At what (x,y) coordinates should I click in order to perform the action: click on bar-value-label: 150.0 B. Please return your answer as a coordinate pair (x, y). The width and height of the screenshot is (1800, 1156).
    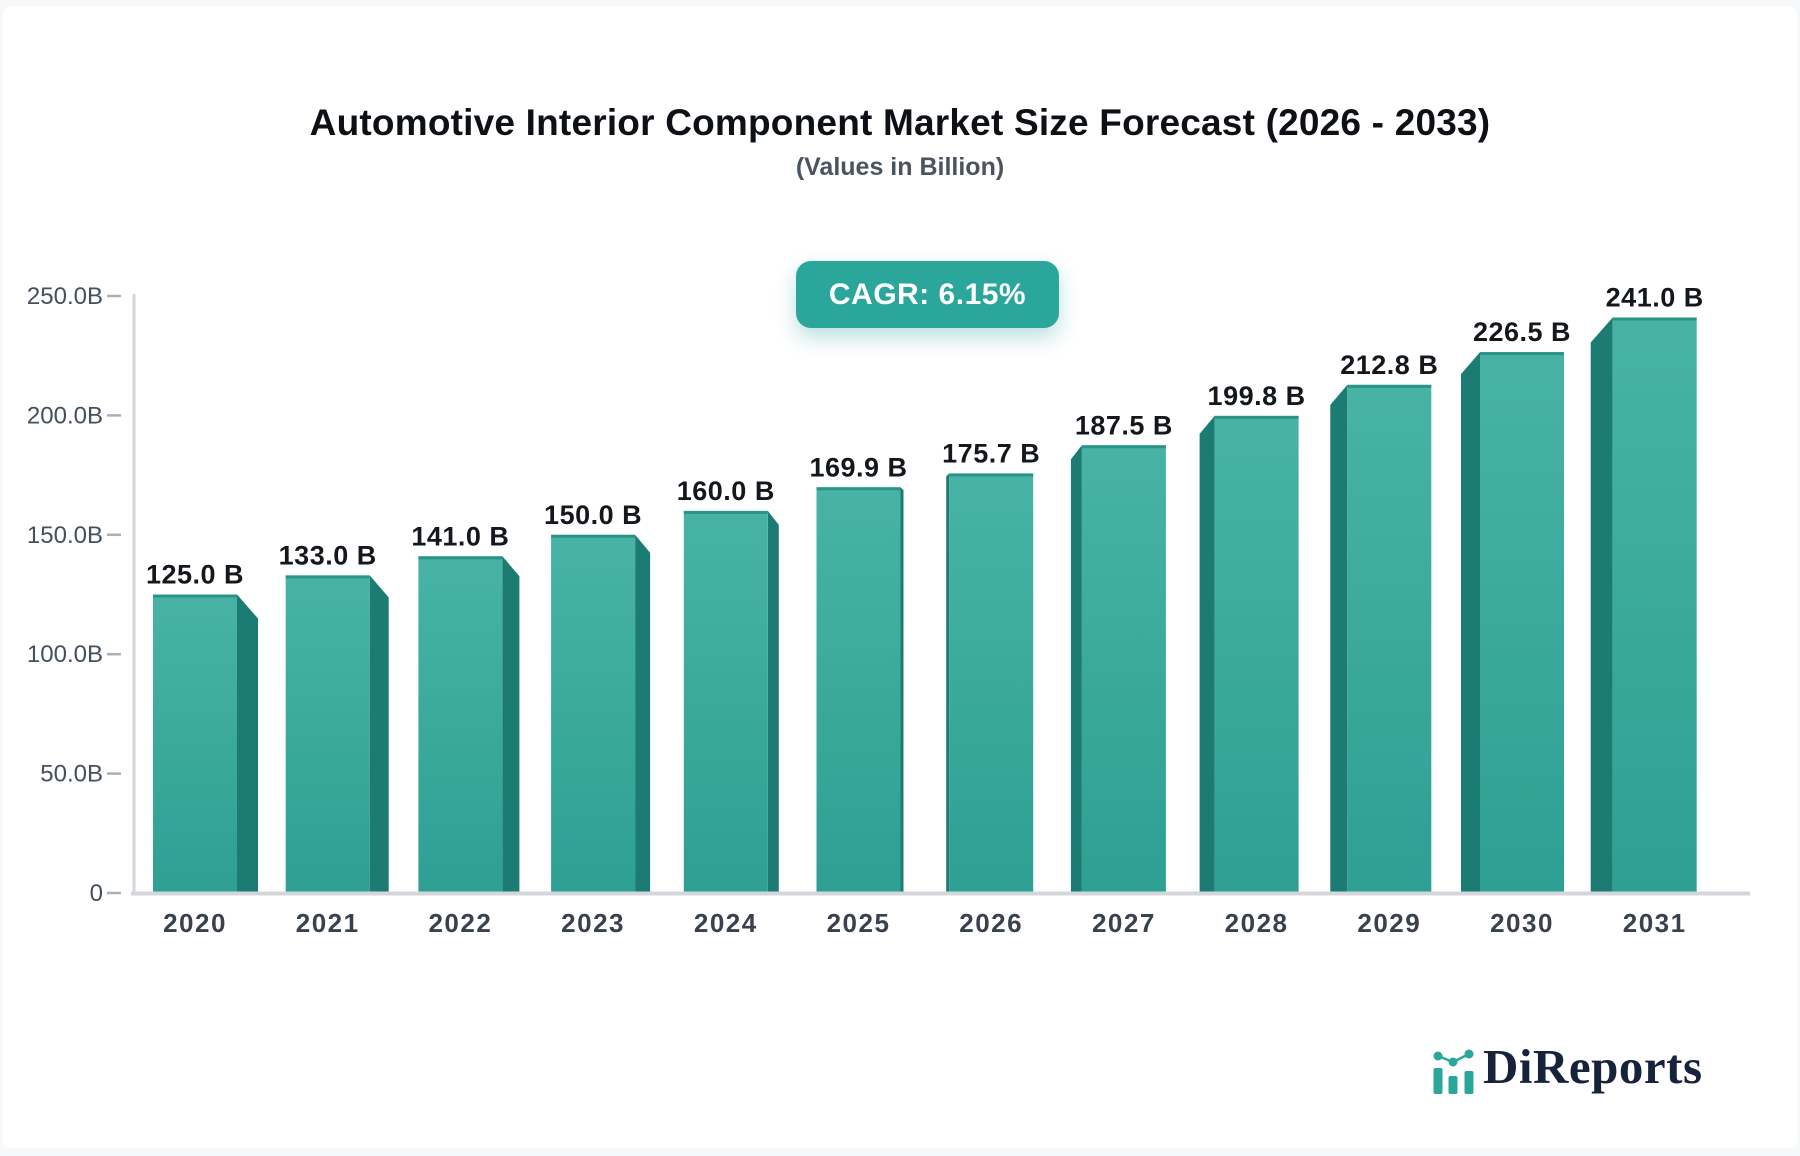
    Looking at the image, I should click on (593, 515).